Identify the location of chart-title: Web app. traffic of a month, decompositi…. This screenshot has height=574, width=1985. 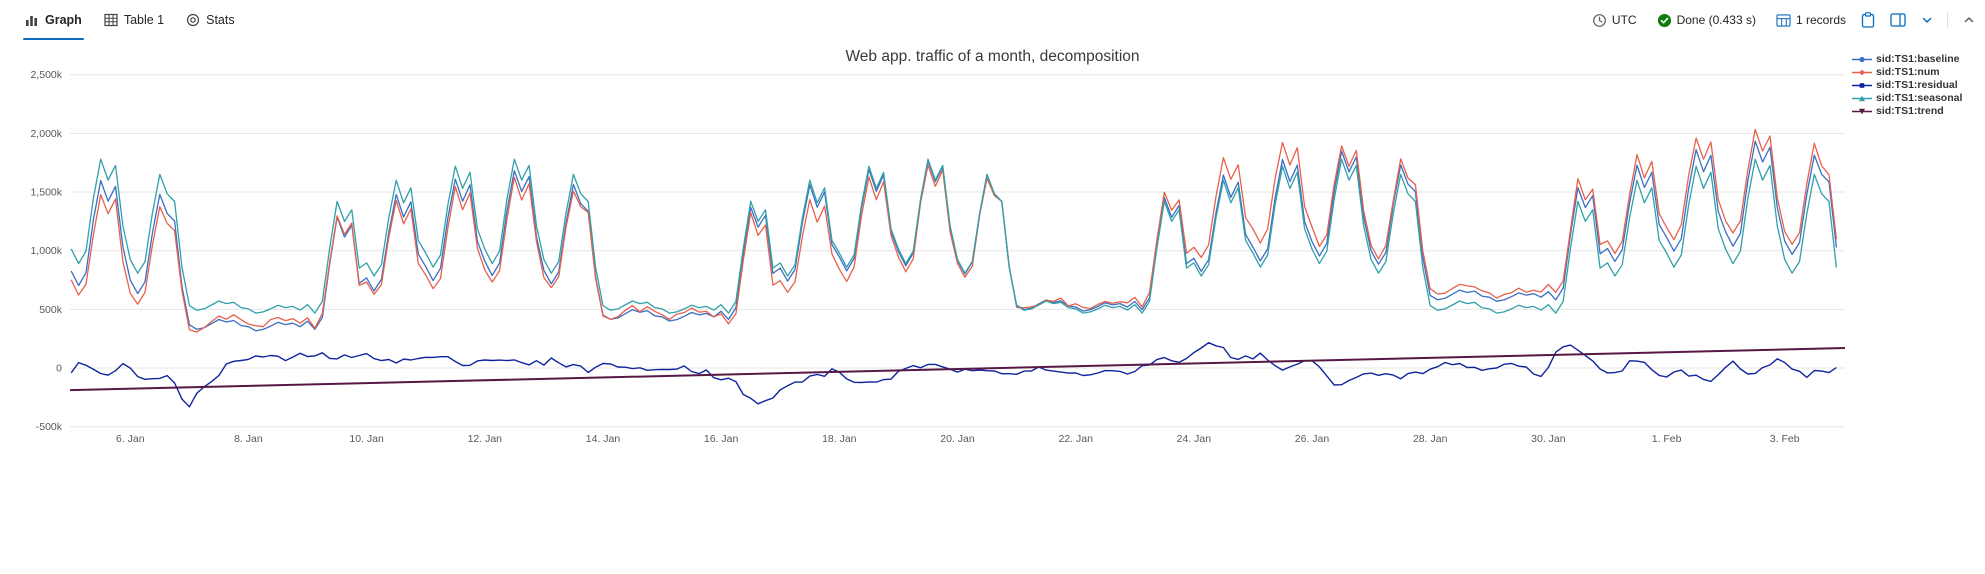
(992, 56).